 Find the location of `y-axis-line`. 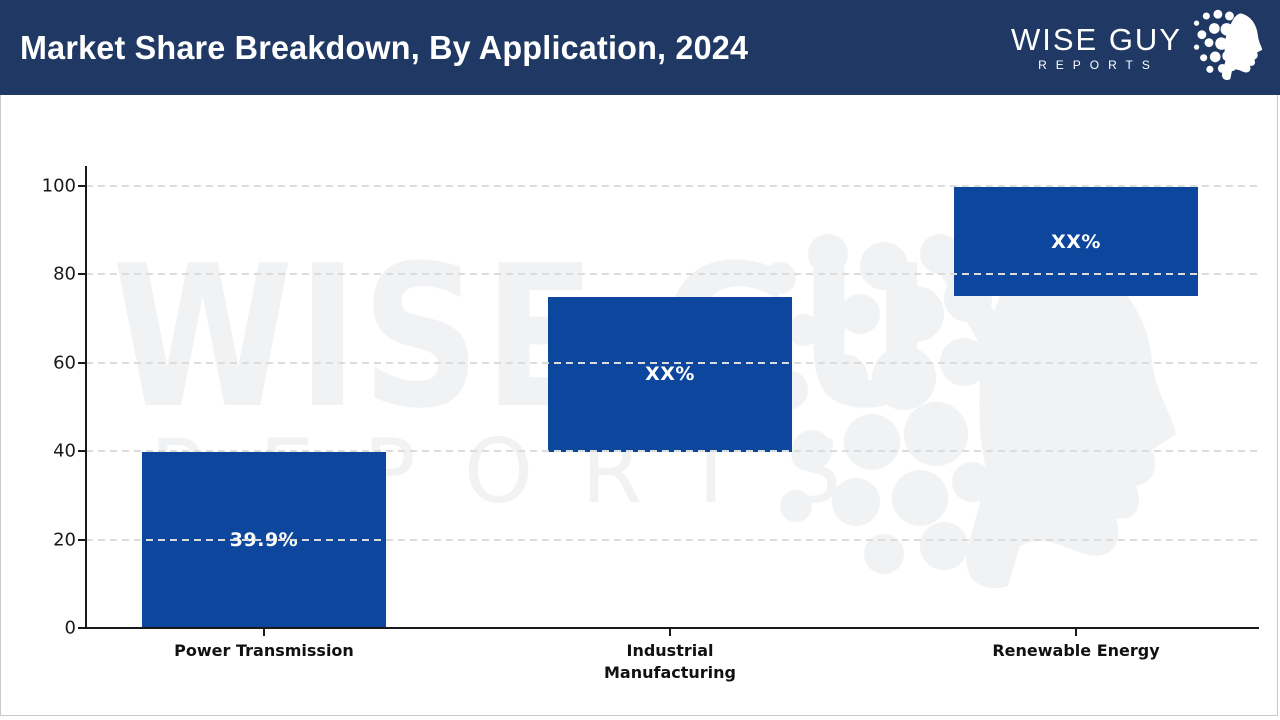

y-axis-line is located at coordinates (86, 397).